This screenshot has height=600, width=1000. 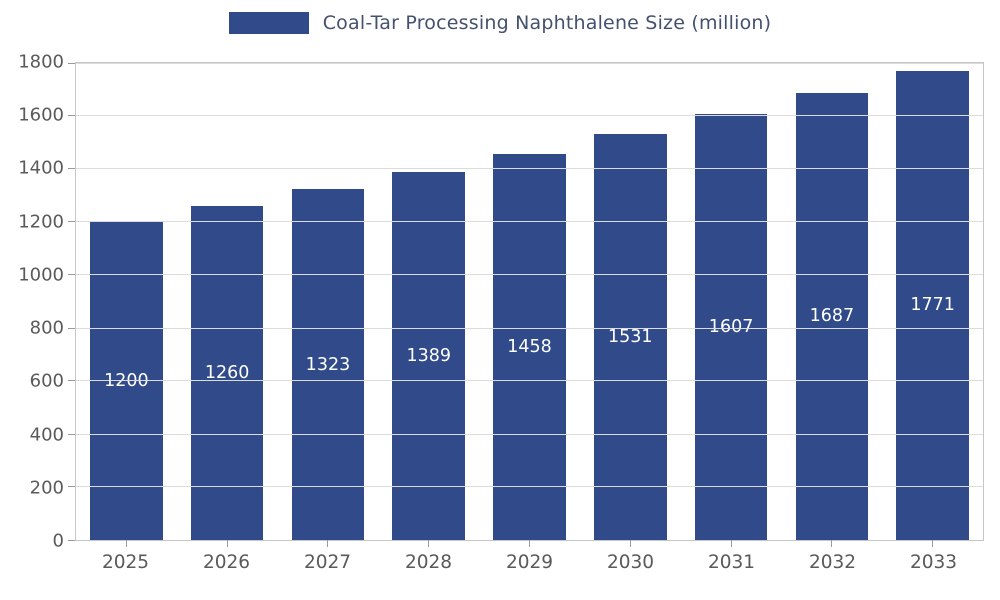 What do you see at coordinates (32, 302) in the screenshot?
I see `y-axis-tick-labels: 0 200 400 600 800 1000 1200 1400 1600 1800` at bounding box center [32, 302].